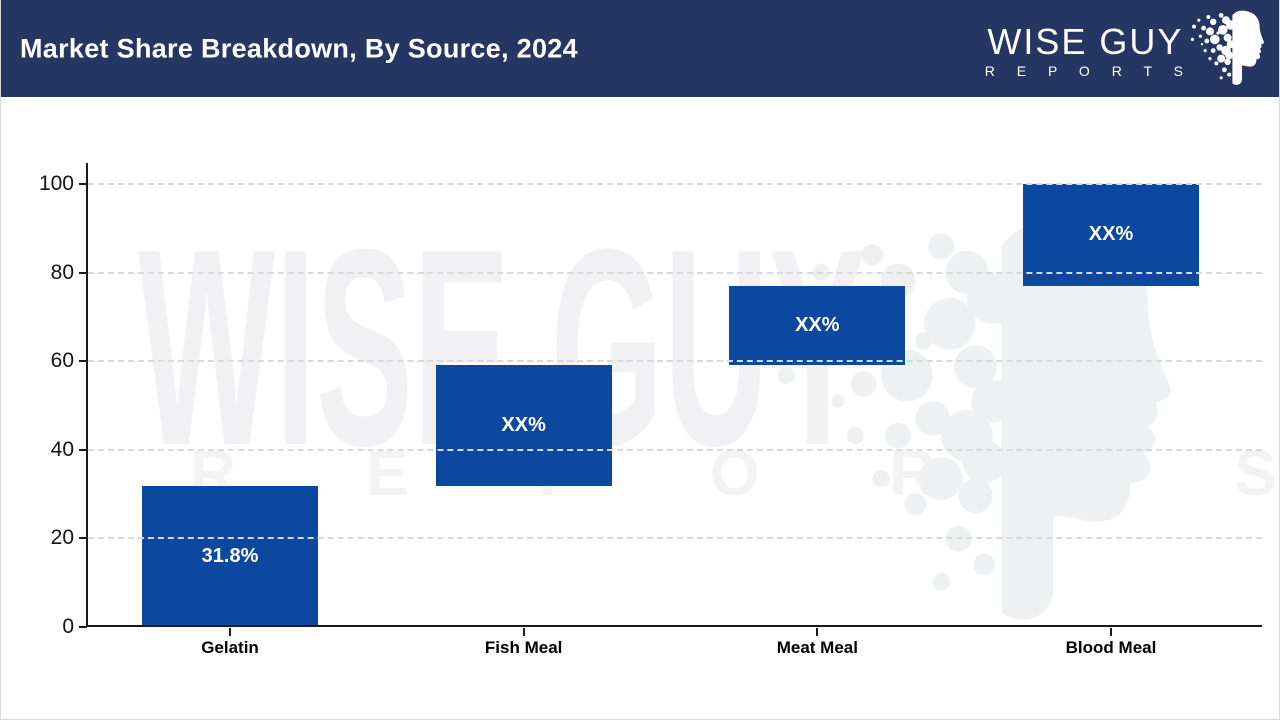  Describe the element at coordinates (299, 48) in the screenshot. I see `page-title: Market Share Breakdown, By Source, 2024` at that location.